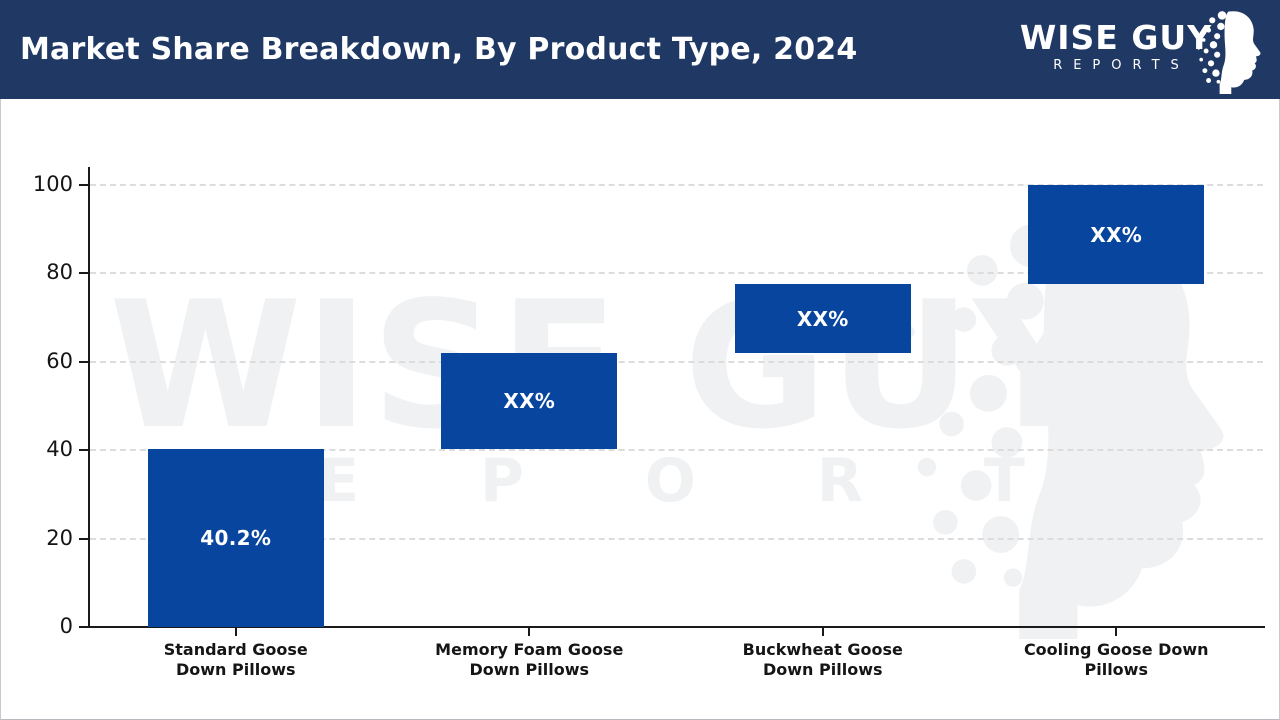 The image size is (1280, 720). Describe the element at coordinates (59, 449) in the screenshot. I see `y-tick-label-40: 40` at that location.